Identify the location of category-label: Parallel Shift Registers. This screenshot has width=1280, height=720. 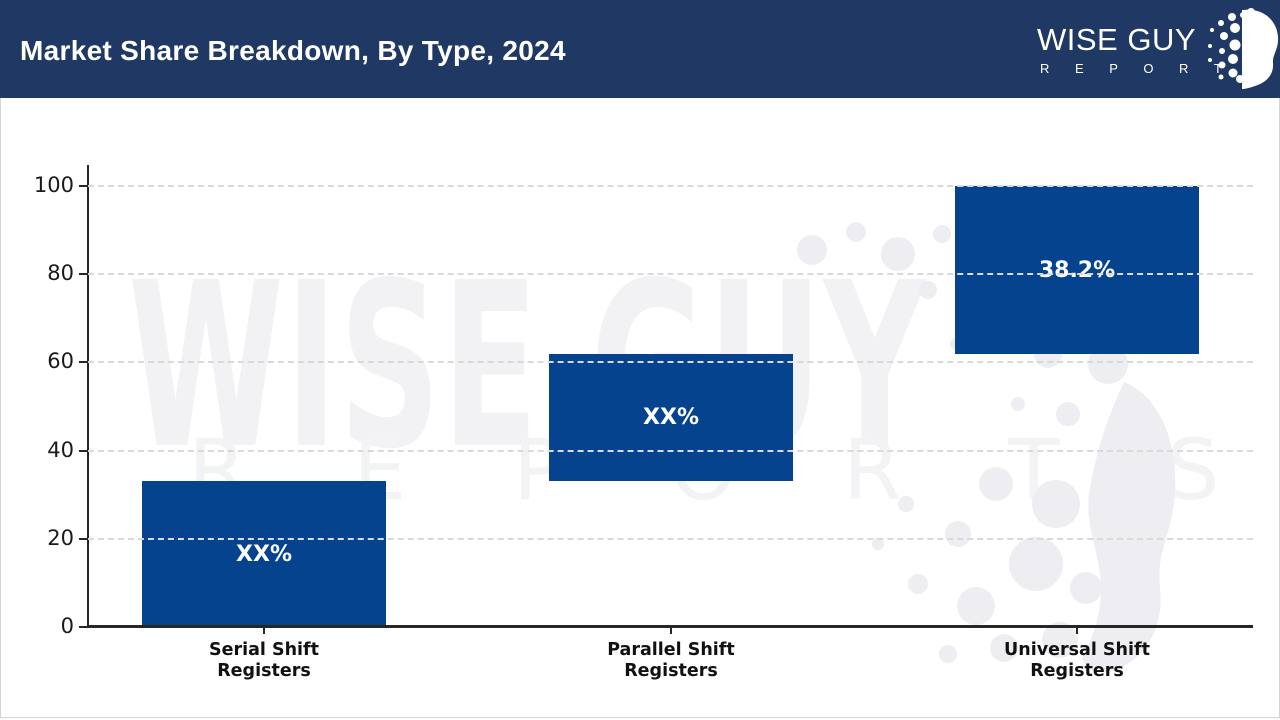
(671, 660).